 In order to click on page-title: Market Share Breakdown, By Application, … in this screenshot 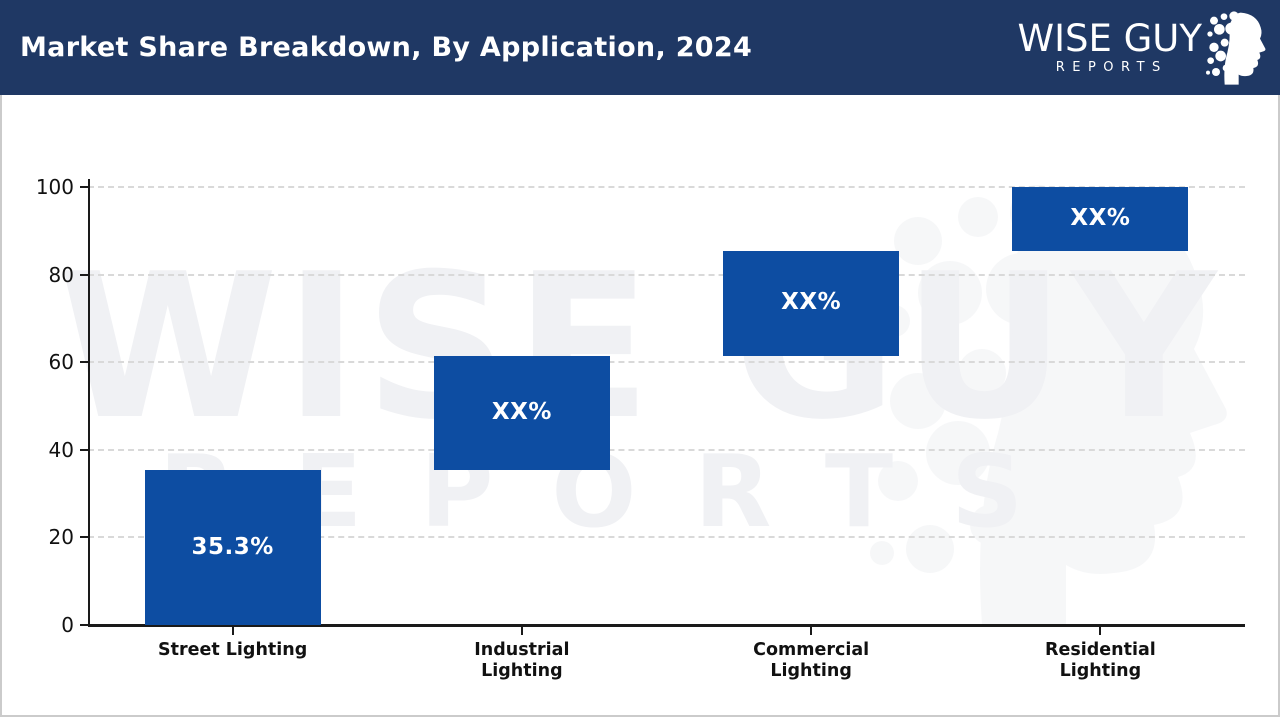, I will do `click(386, 47)`.